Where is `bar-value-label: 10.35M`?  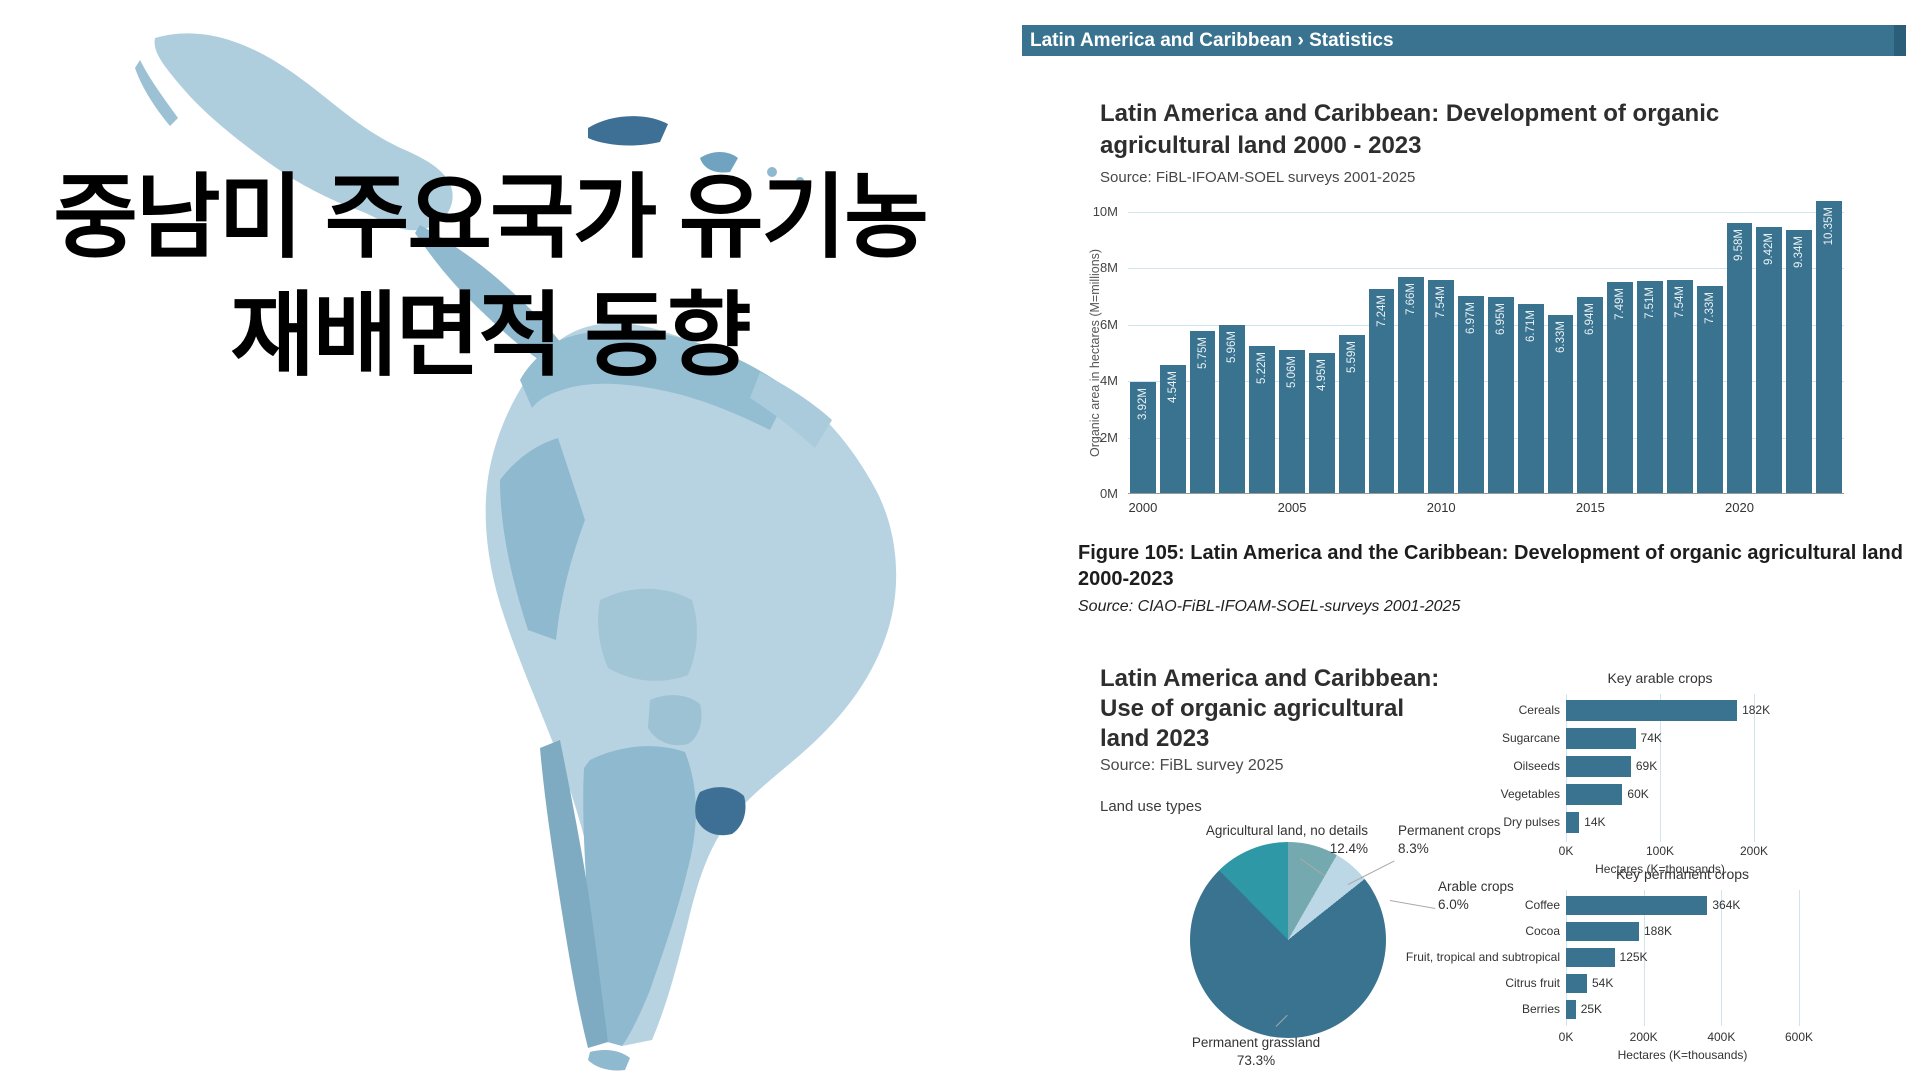
bar-value-label: 10.35M is located at coordinates (1828, 226).